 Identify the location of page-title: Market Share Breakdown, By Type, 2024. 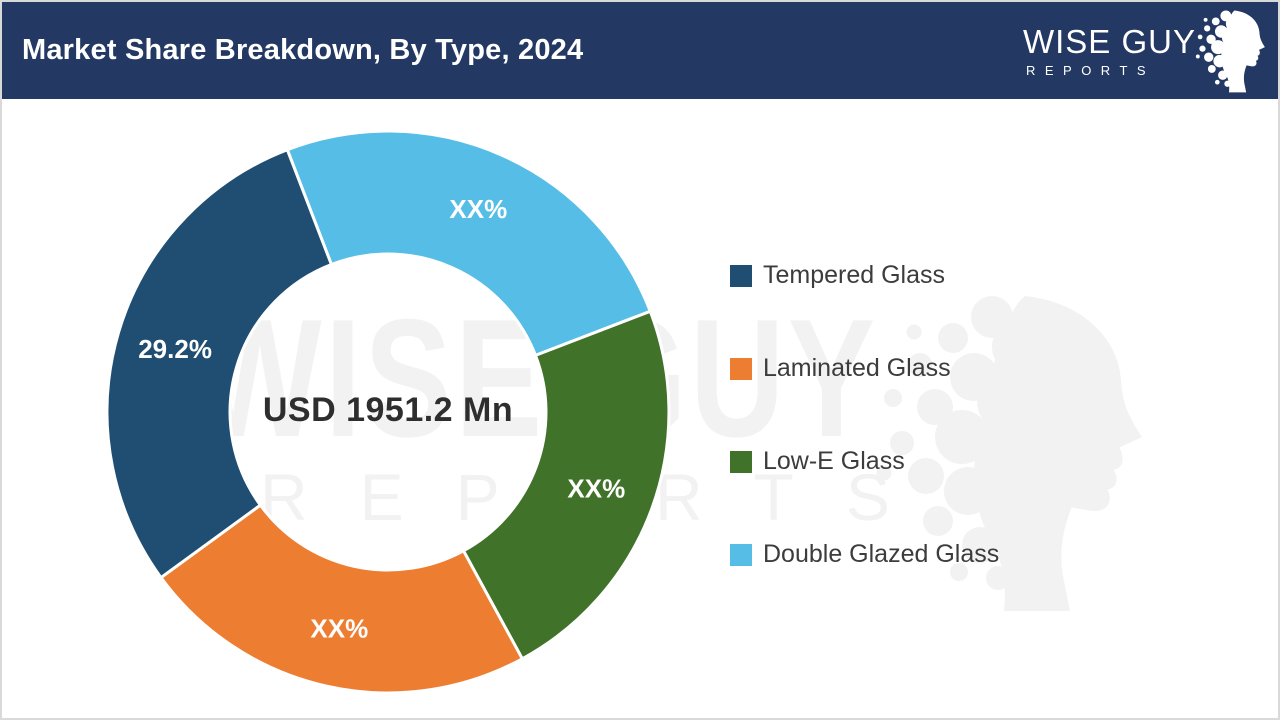
(303, 50).